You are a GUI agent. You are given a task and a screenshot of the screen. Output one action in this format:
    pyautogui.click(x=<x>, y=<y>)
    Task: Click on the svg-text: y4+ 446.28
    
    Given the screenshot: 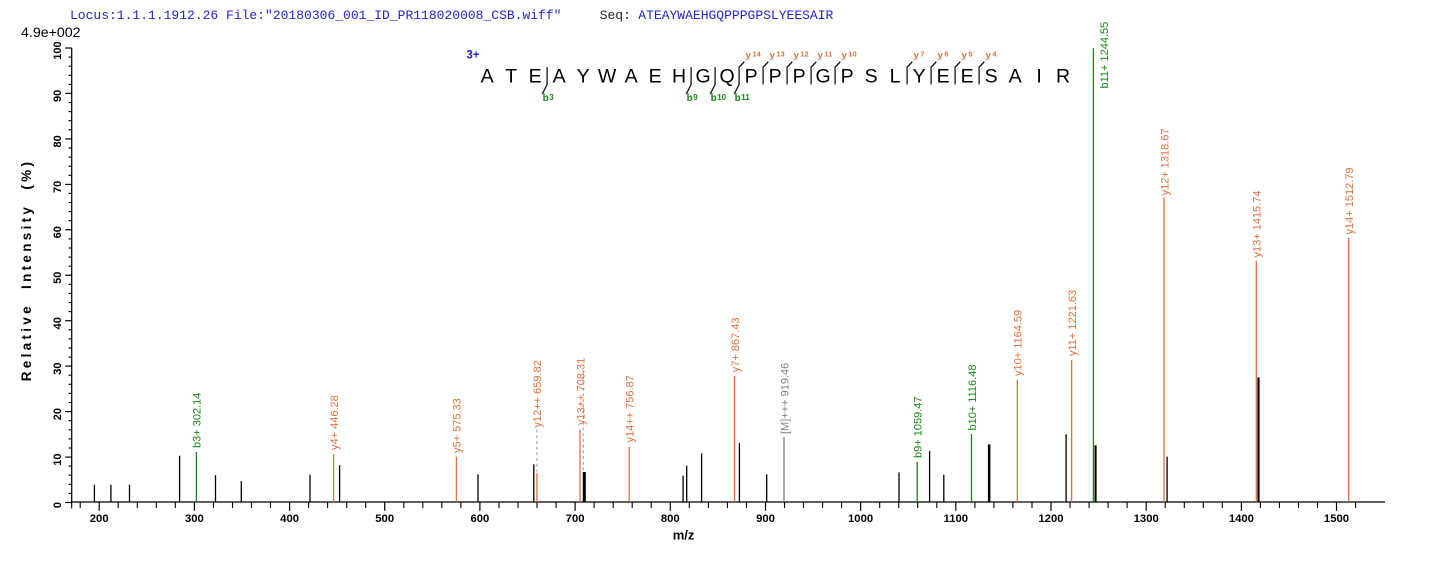 What is the action you would take?
    pyautogui.click(x=335, y=422)
    